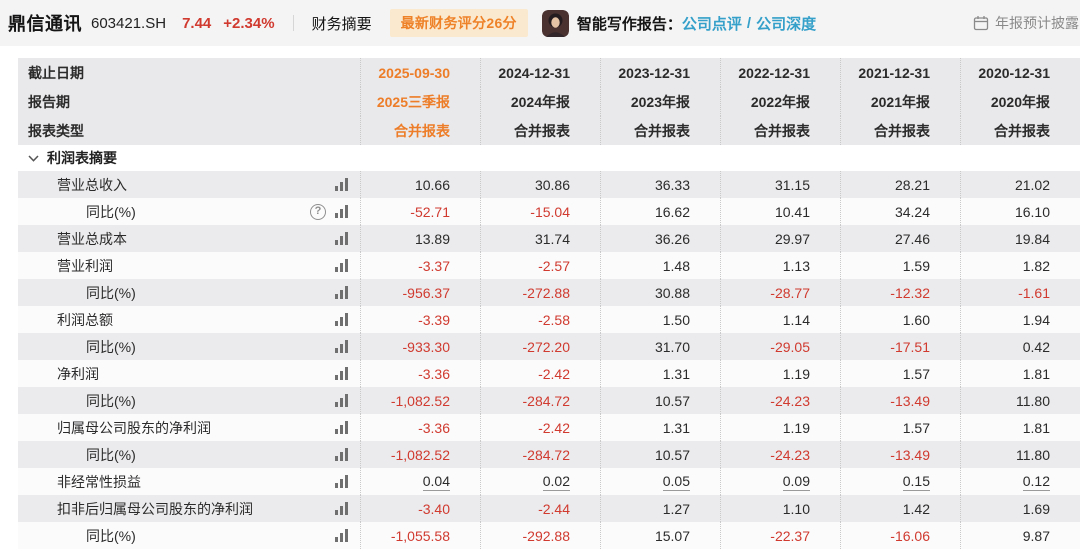 This screenshot has height=552, width=1080. I want to click on value-cell: -13.49, so click(900, 454).